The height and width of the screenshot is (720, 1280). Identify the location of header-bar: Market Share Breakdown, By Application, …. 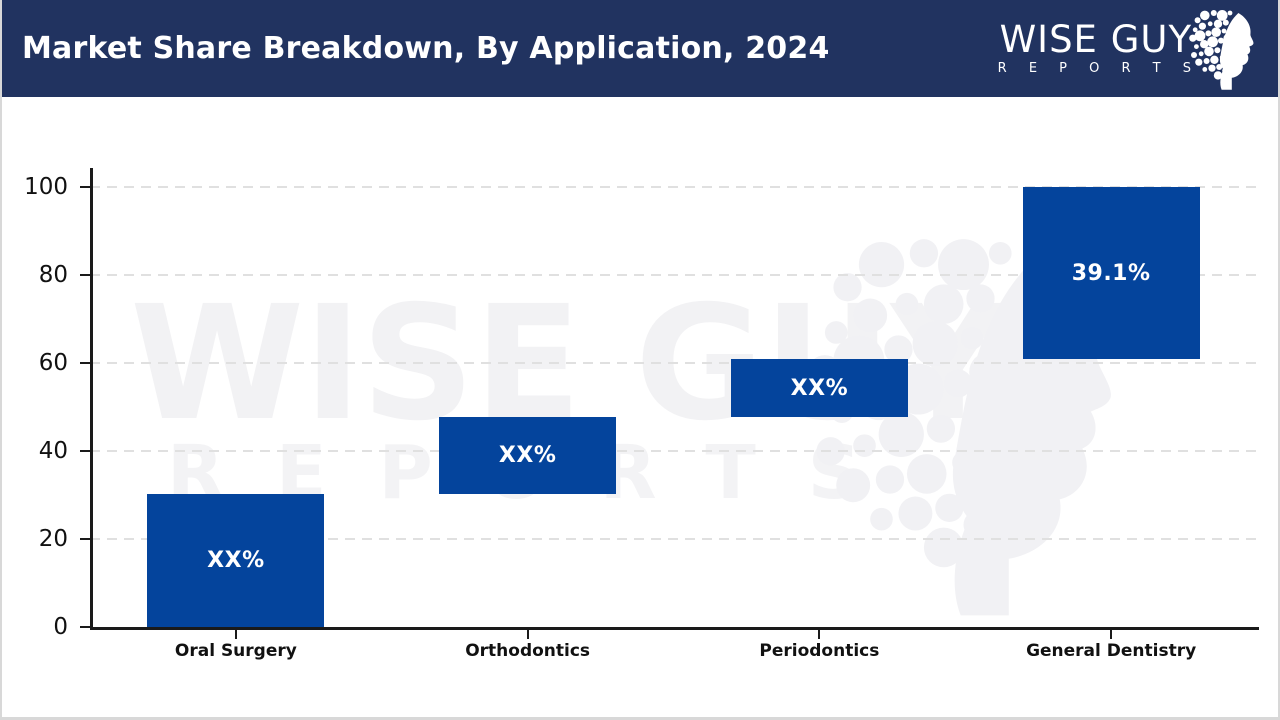
(640, 48).